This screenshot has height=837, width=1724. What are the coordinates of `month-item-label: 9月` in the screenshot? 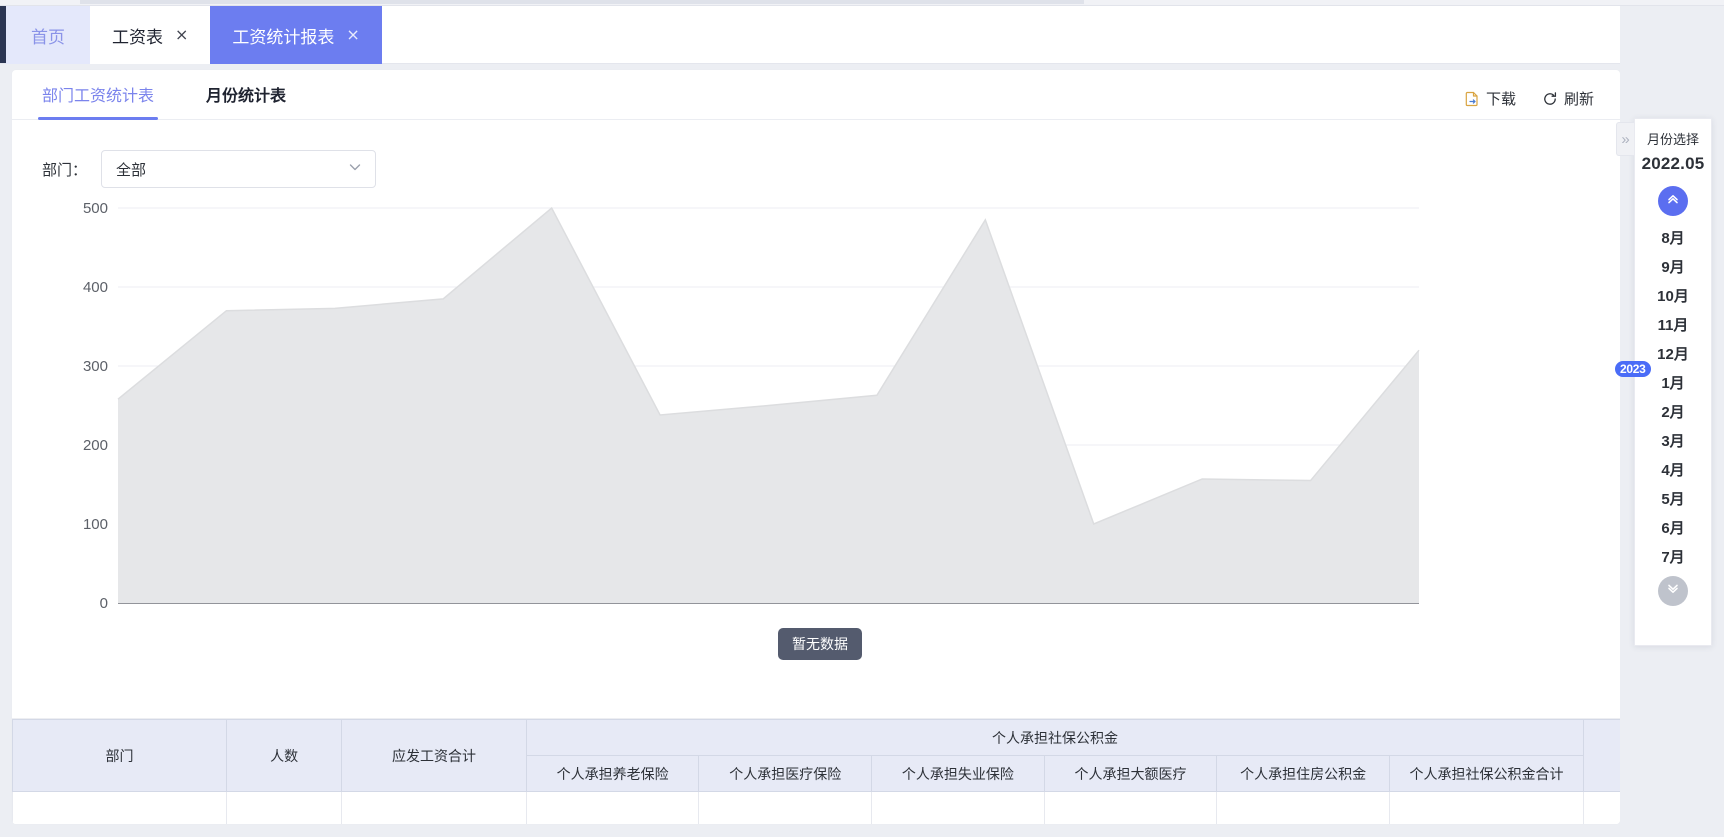 It's located at (1673, 267).